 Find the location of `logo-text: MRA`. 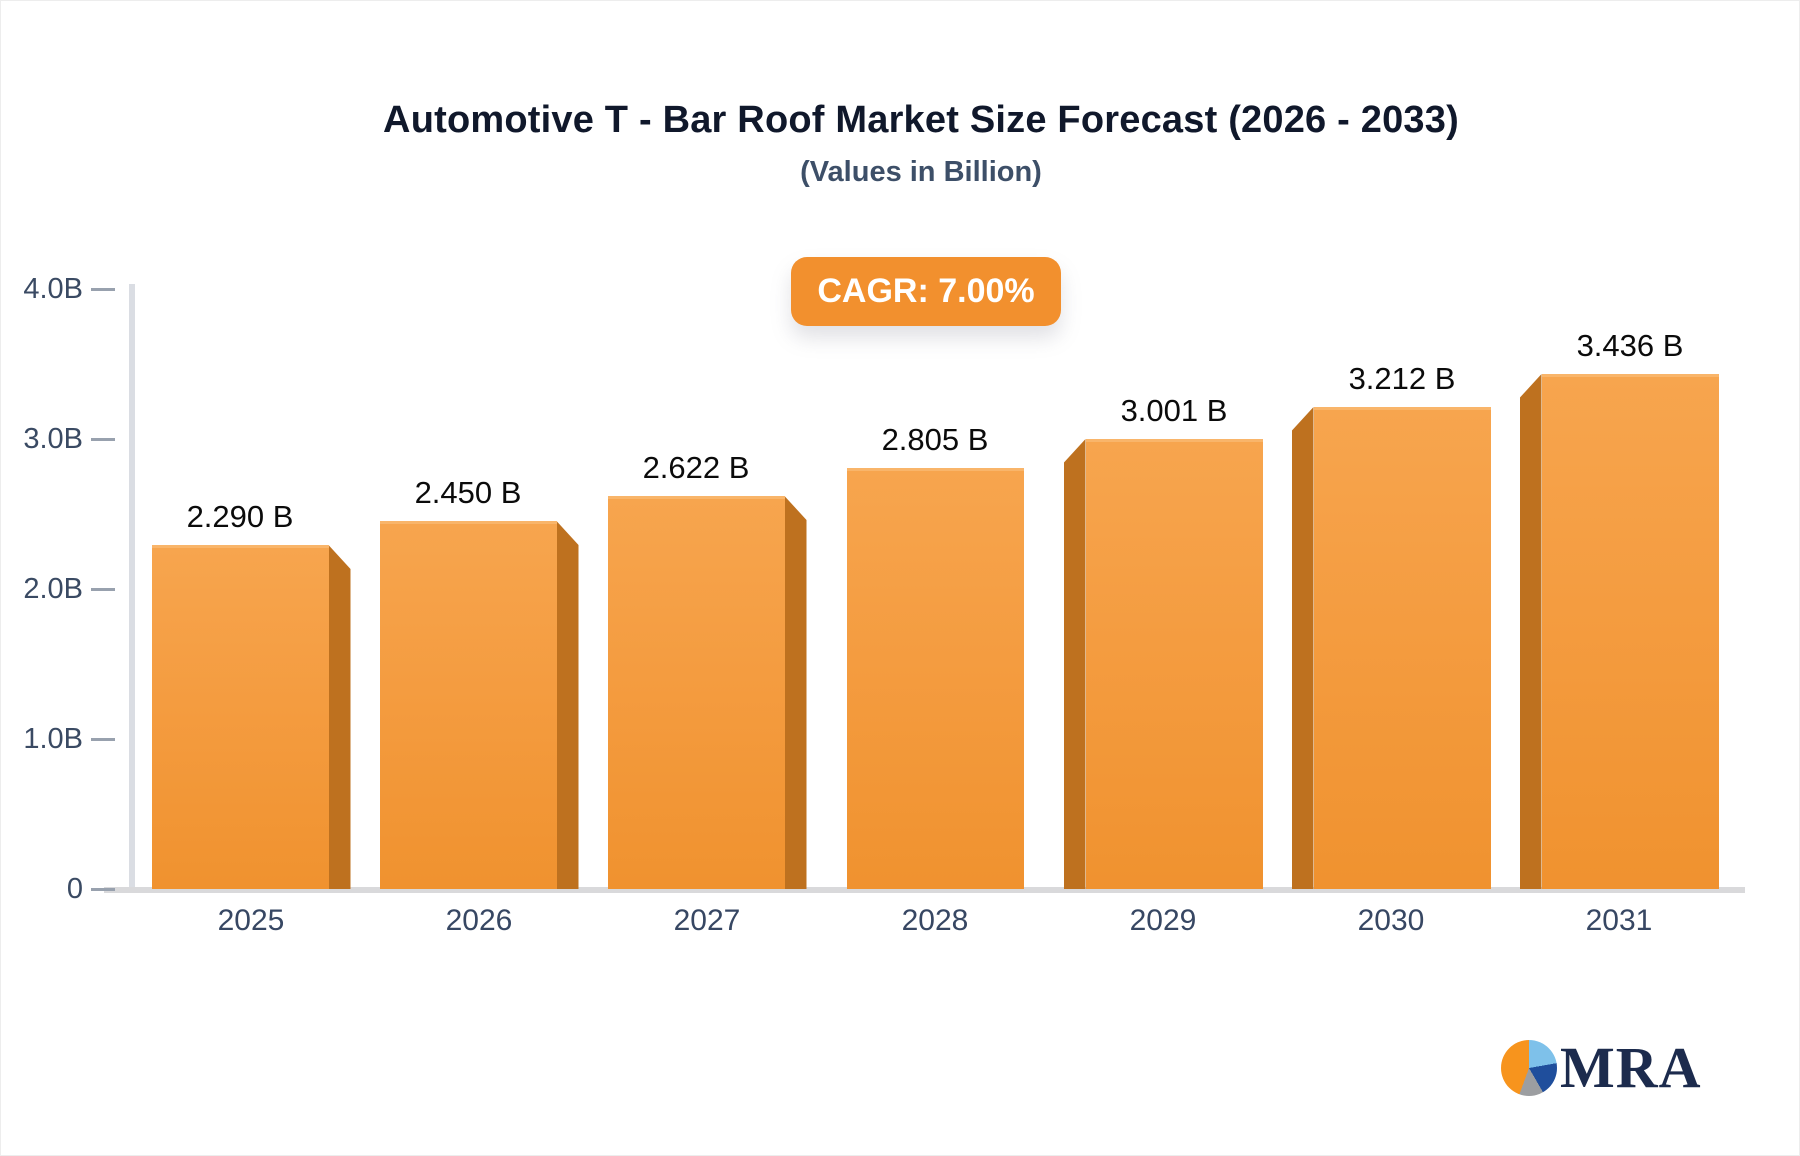

logo-text: MRA is located at coordinates (1631, 1067).